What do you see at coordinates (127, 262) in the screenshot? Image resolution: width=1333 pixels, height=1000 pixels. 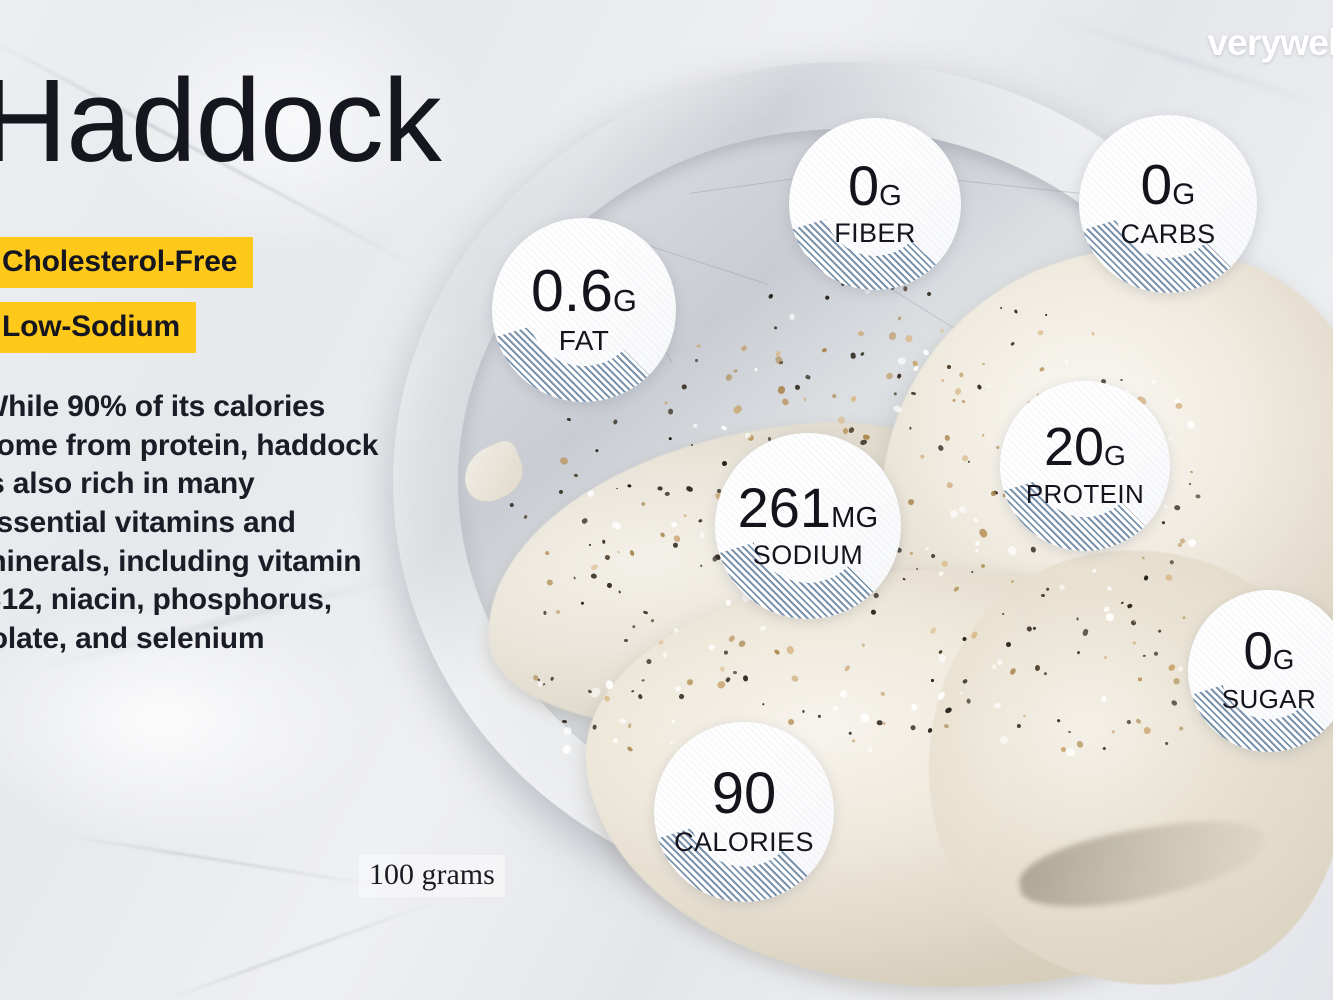 I see `badge-cholesterol-free: Cholesterol-Free` at bounding box center [127, 262].